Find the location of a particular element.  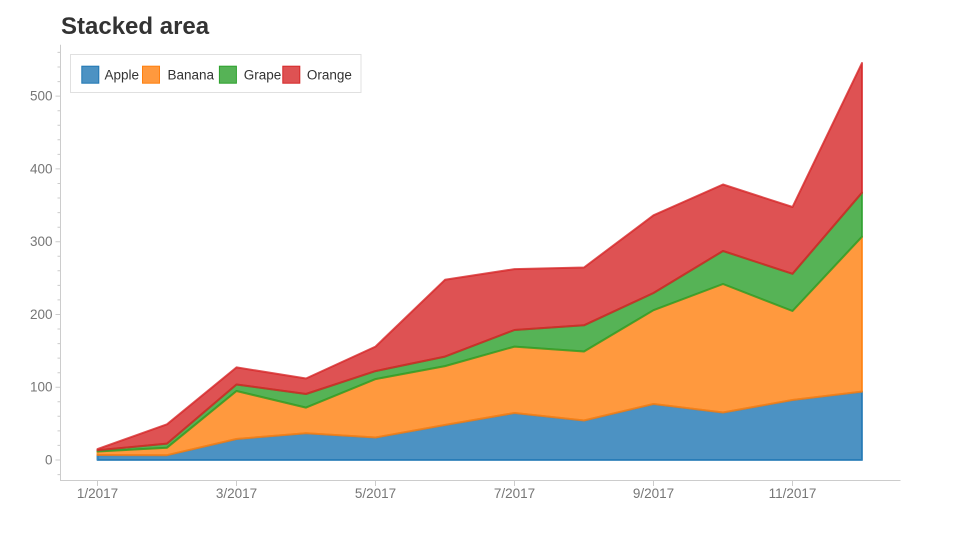

svg-text: 11/2017 is located at coordinates (793, 493).